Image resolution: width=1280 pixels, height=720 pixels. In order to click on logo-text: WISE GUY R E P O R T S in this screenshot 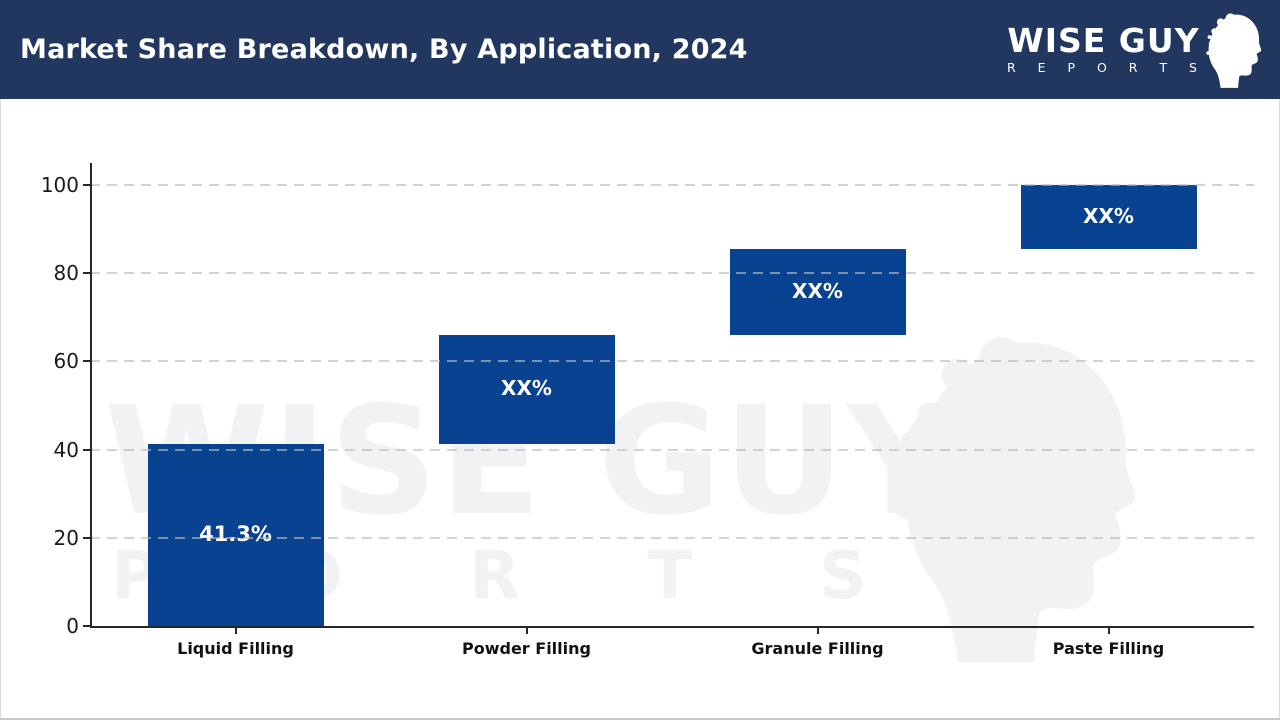, I will do `click(1103, 49)`.